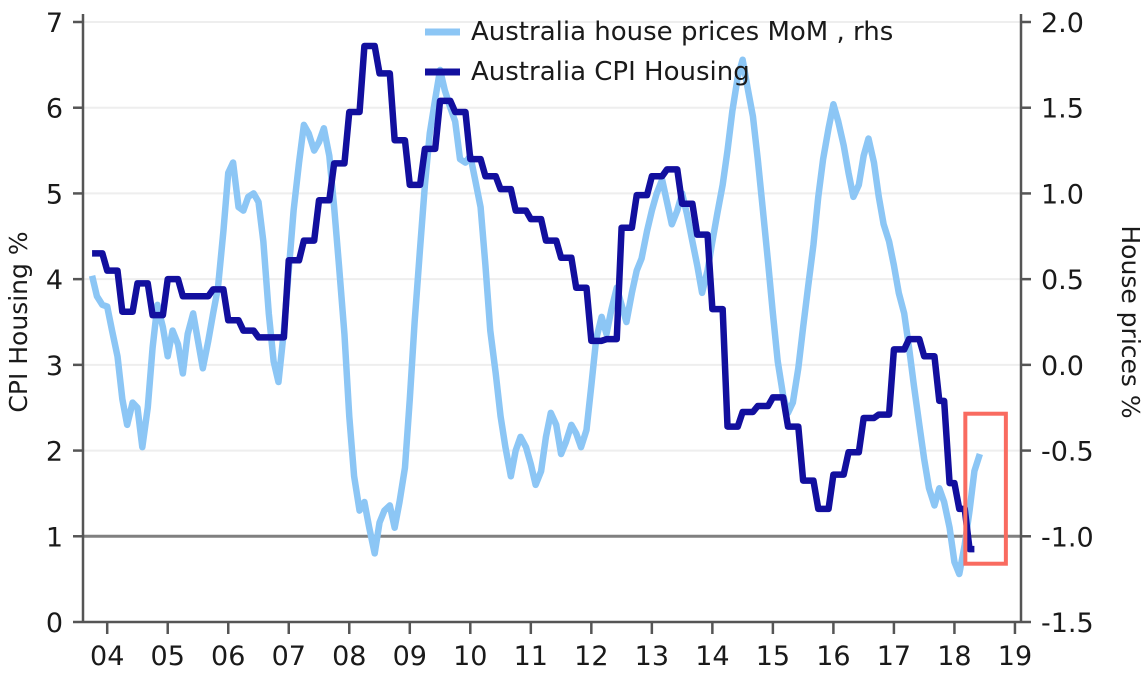 The image size is (1145, 675). Describe the element at coordinates (557, 646) in the screenshot. I see `axis-bottom: 04 05 06 07 08 09 10 11 12 13 14 15 16 17 18 19` at that location.